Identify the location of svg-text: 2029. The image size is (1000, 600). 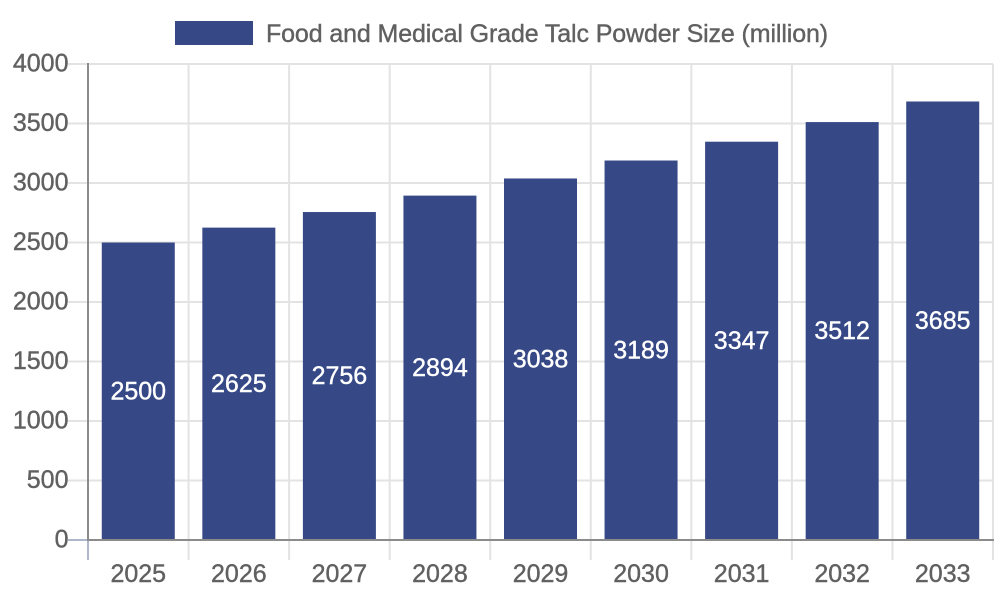
(541, 574).